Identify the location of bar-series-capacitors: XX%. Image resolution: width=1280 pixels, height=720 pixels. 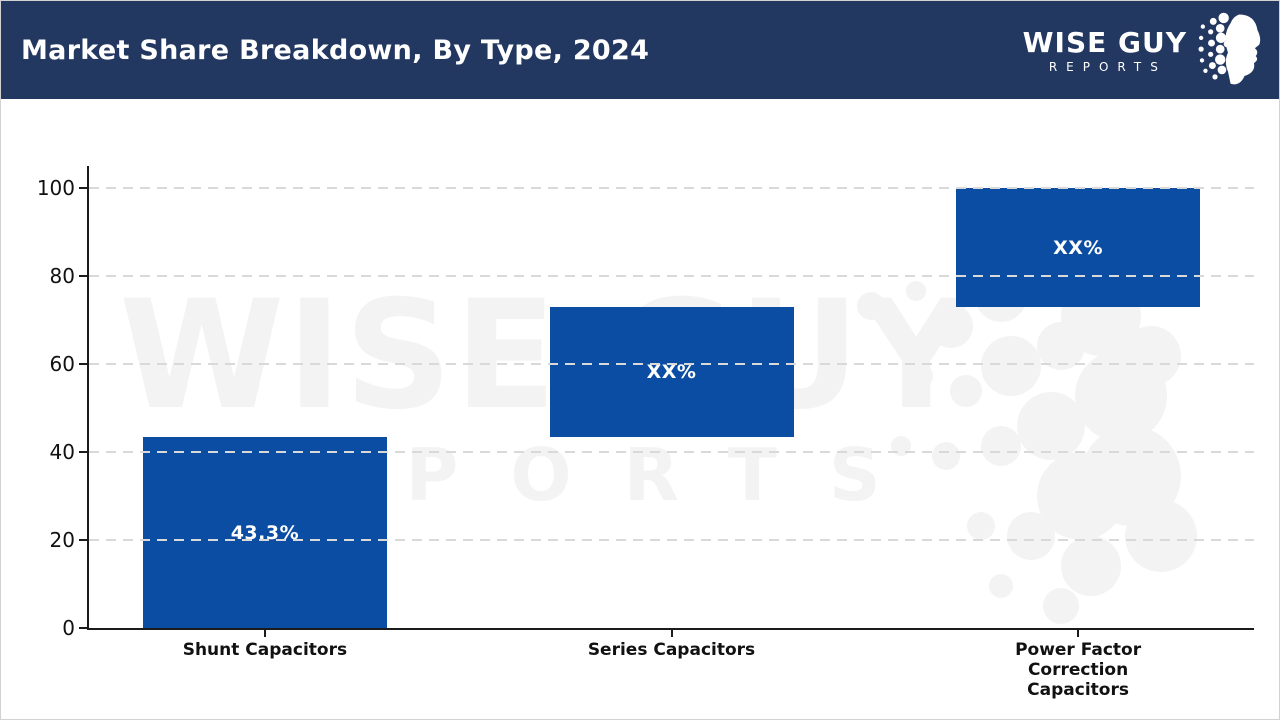
(671, 372).